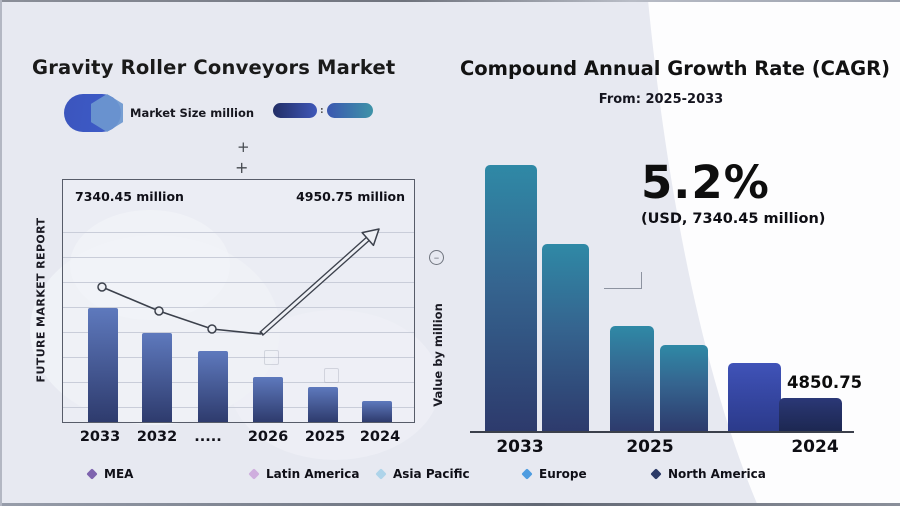 This screenshot has height=506, width=900. Describe the element at coordinates (717, 474) in the screenshot. I see `legend-label: North America` at that location.